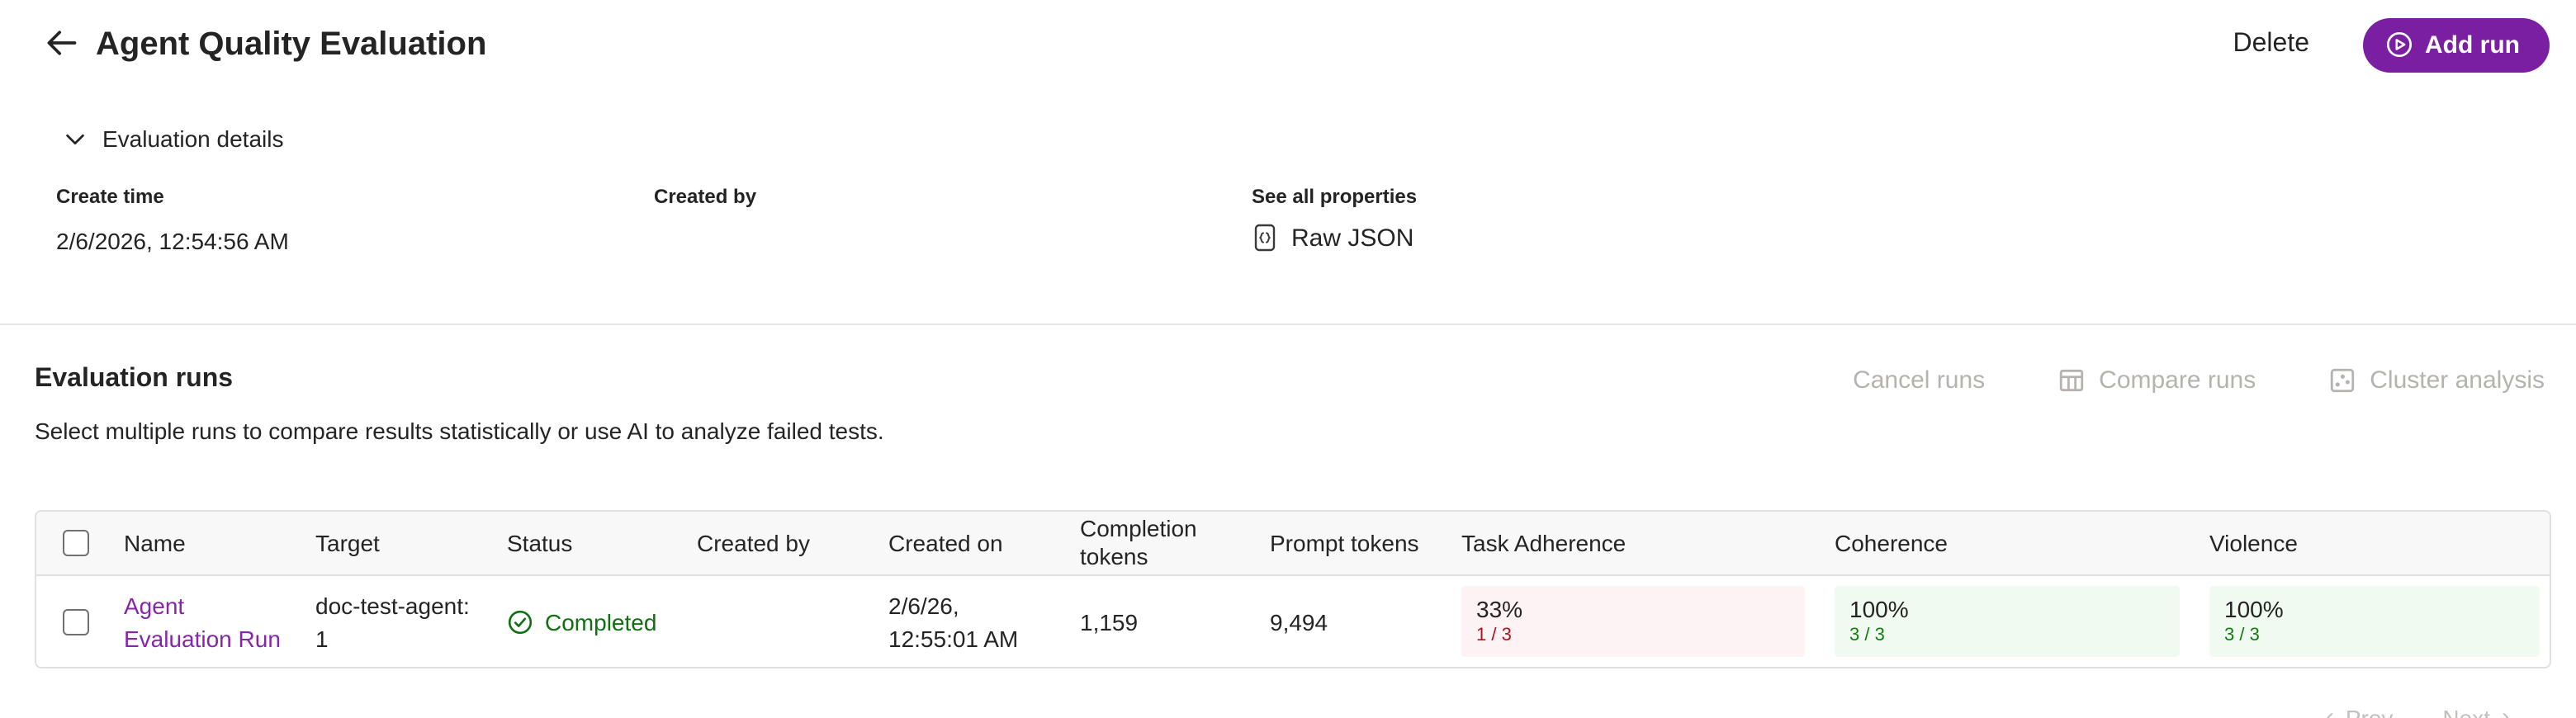  Describe the element at coordinates (172, 241) in the screenshot. I see `create-time-value: 2/6/2026, 12:54:56 AM` at that location.